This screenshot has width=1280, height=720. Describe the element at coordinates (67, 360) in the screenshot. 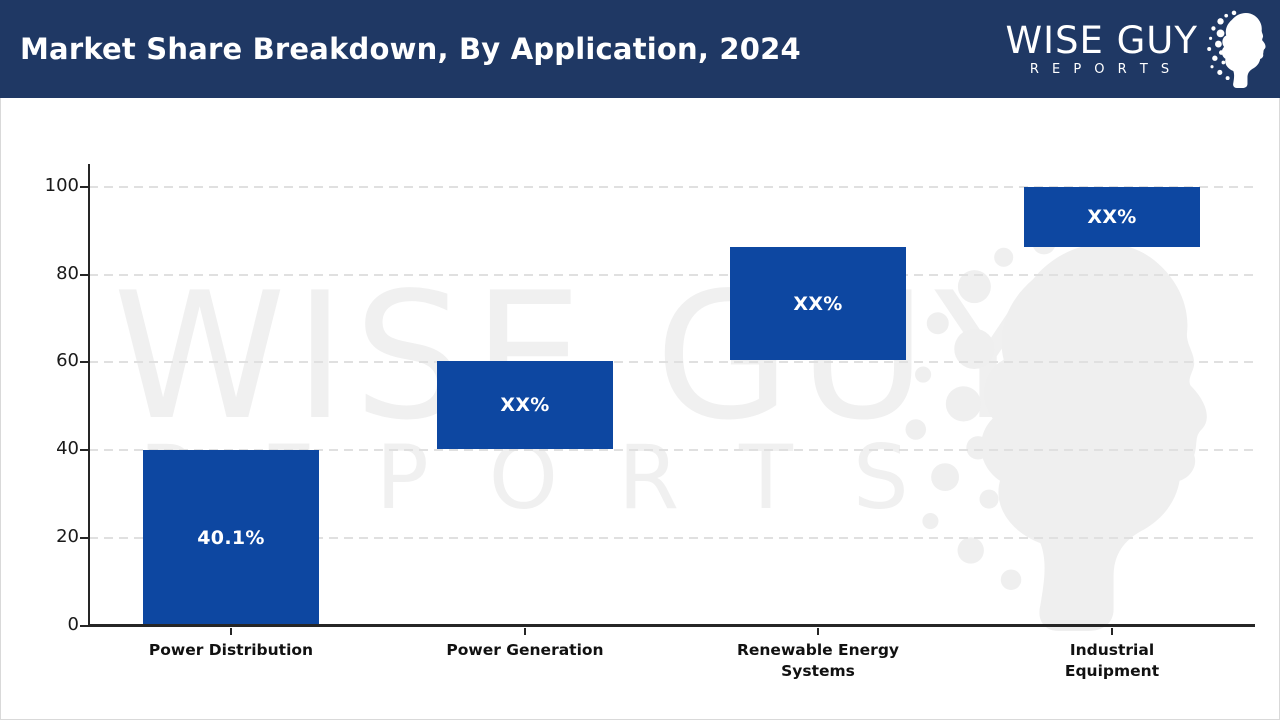

I see `y-tick-label: 60` at that location.